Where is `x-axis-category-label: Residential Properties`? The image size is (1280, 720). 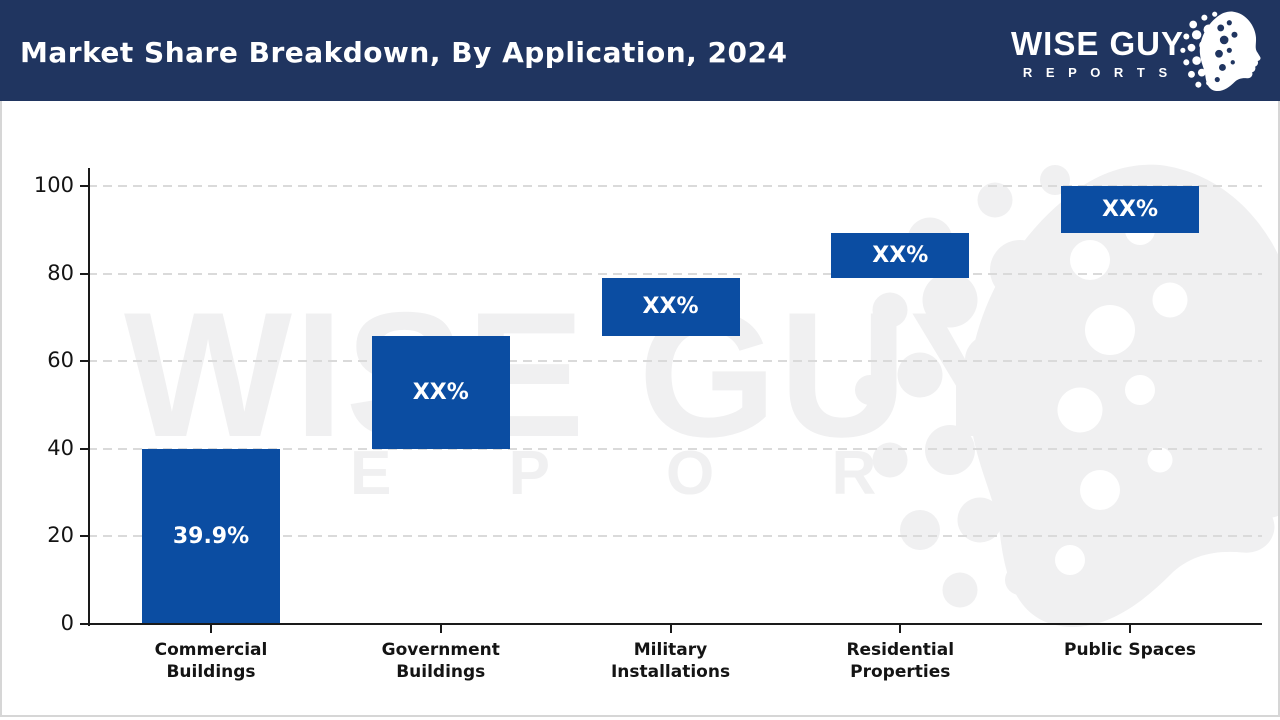
x-axis-category-label: Residential Properties is located at coordinates (900, 661).